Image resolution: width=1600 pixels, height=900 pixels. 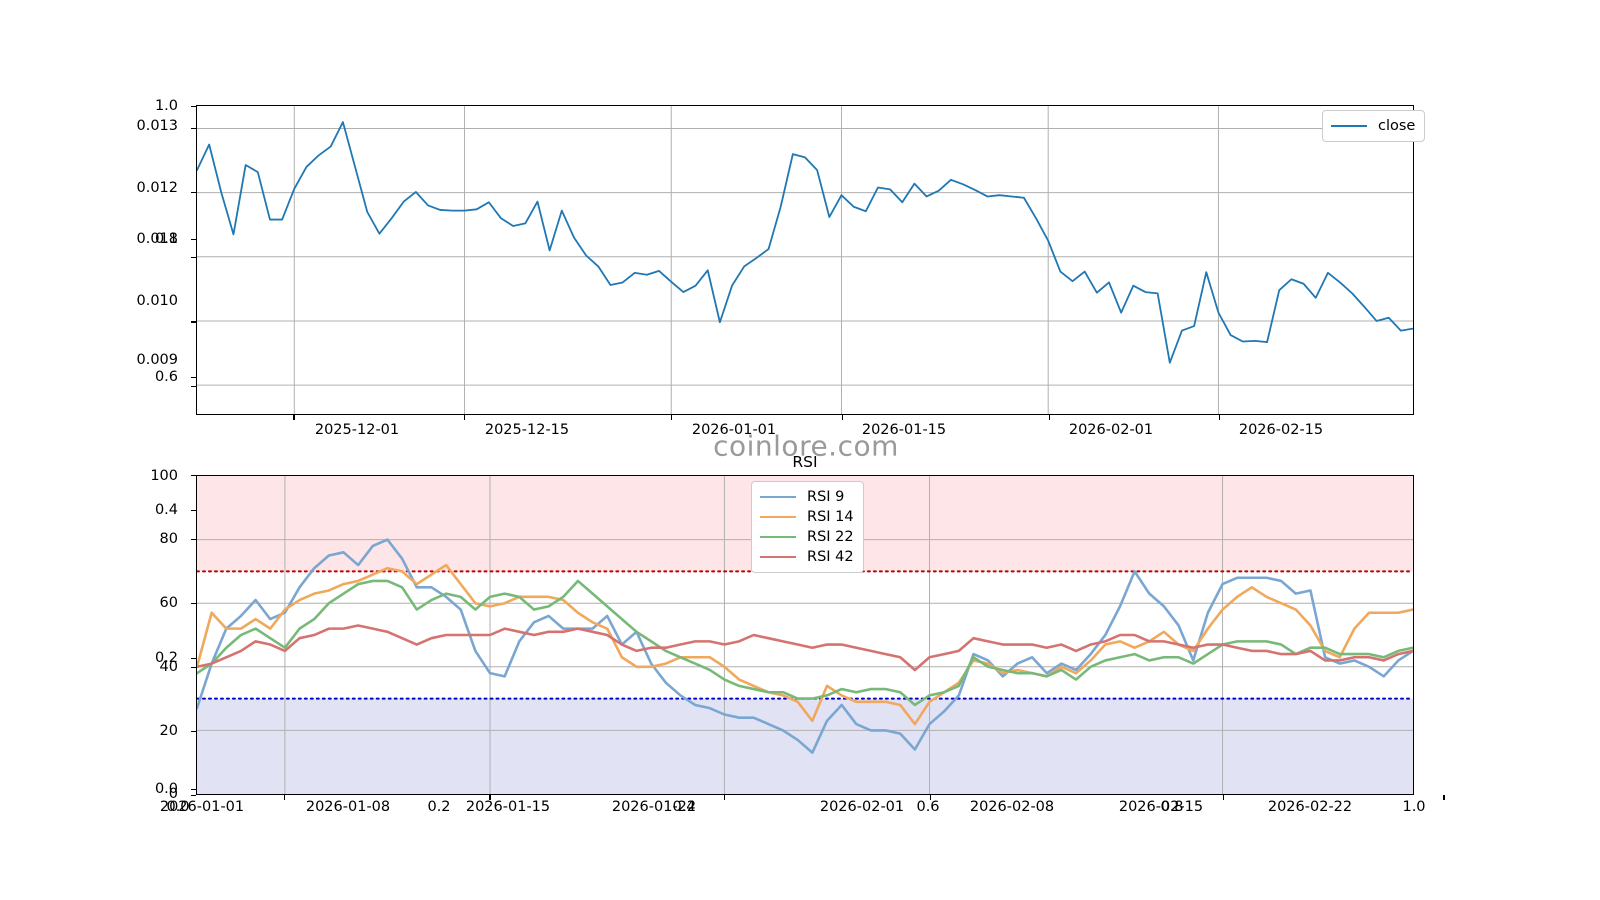 I want to click on rsi-y-tick-label: 60, so click(x=168, y=602).